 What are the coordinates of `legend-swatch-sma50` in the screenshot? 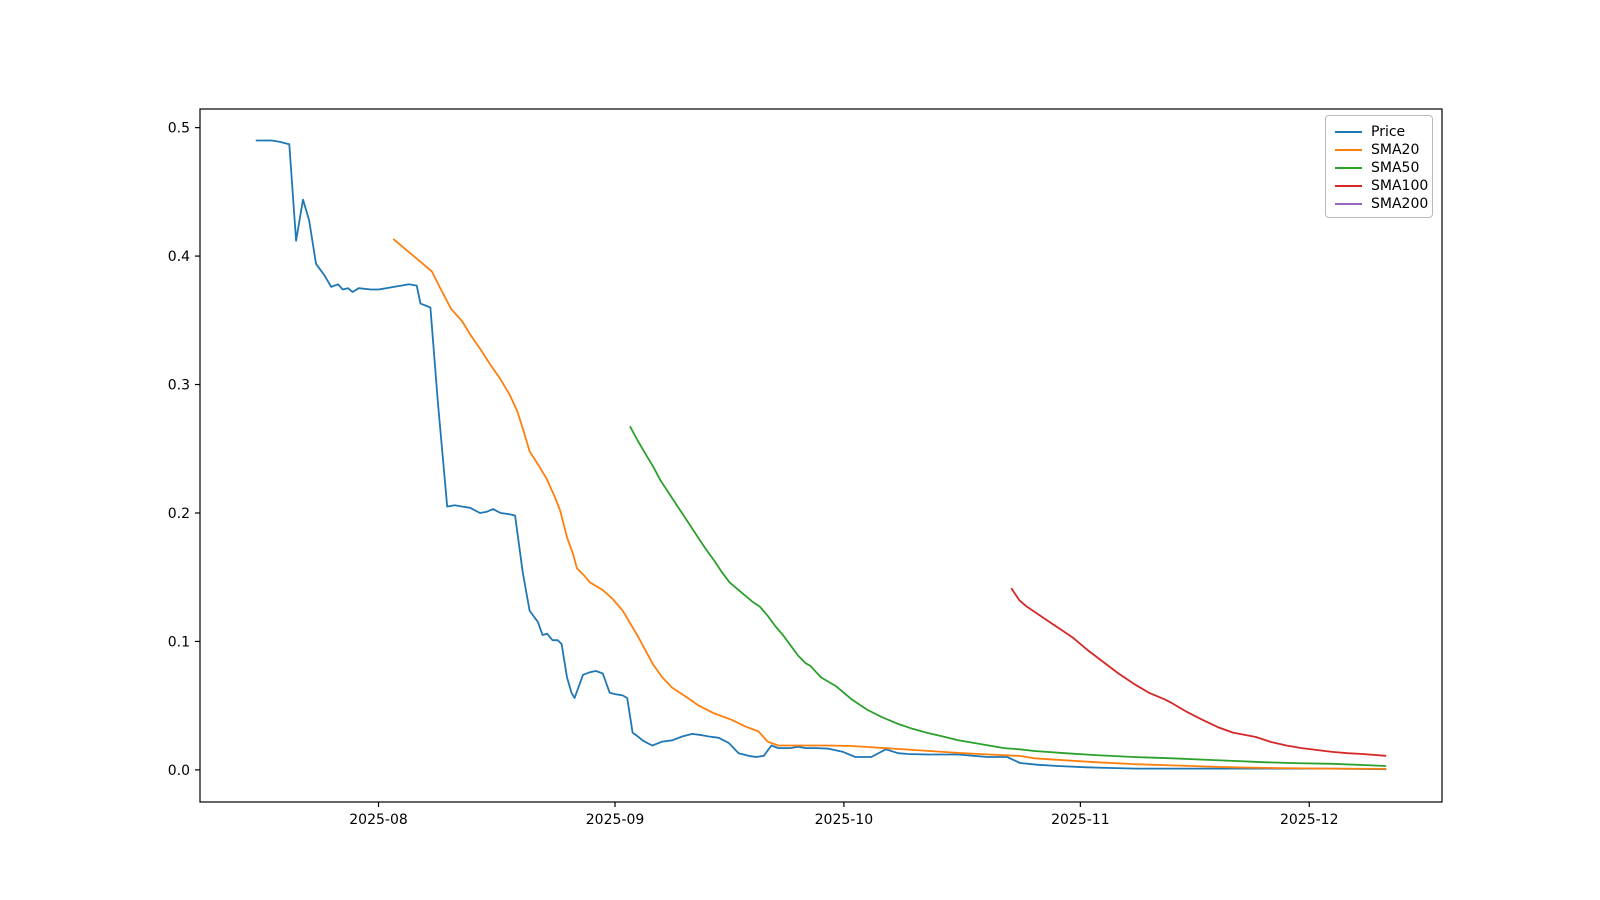 It's located at (1348, 168).